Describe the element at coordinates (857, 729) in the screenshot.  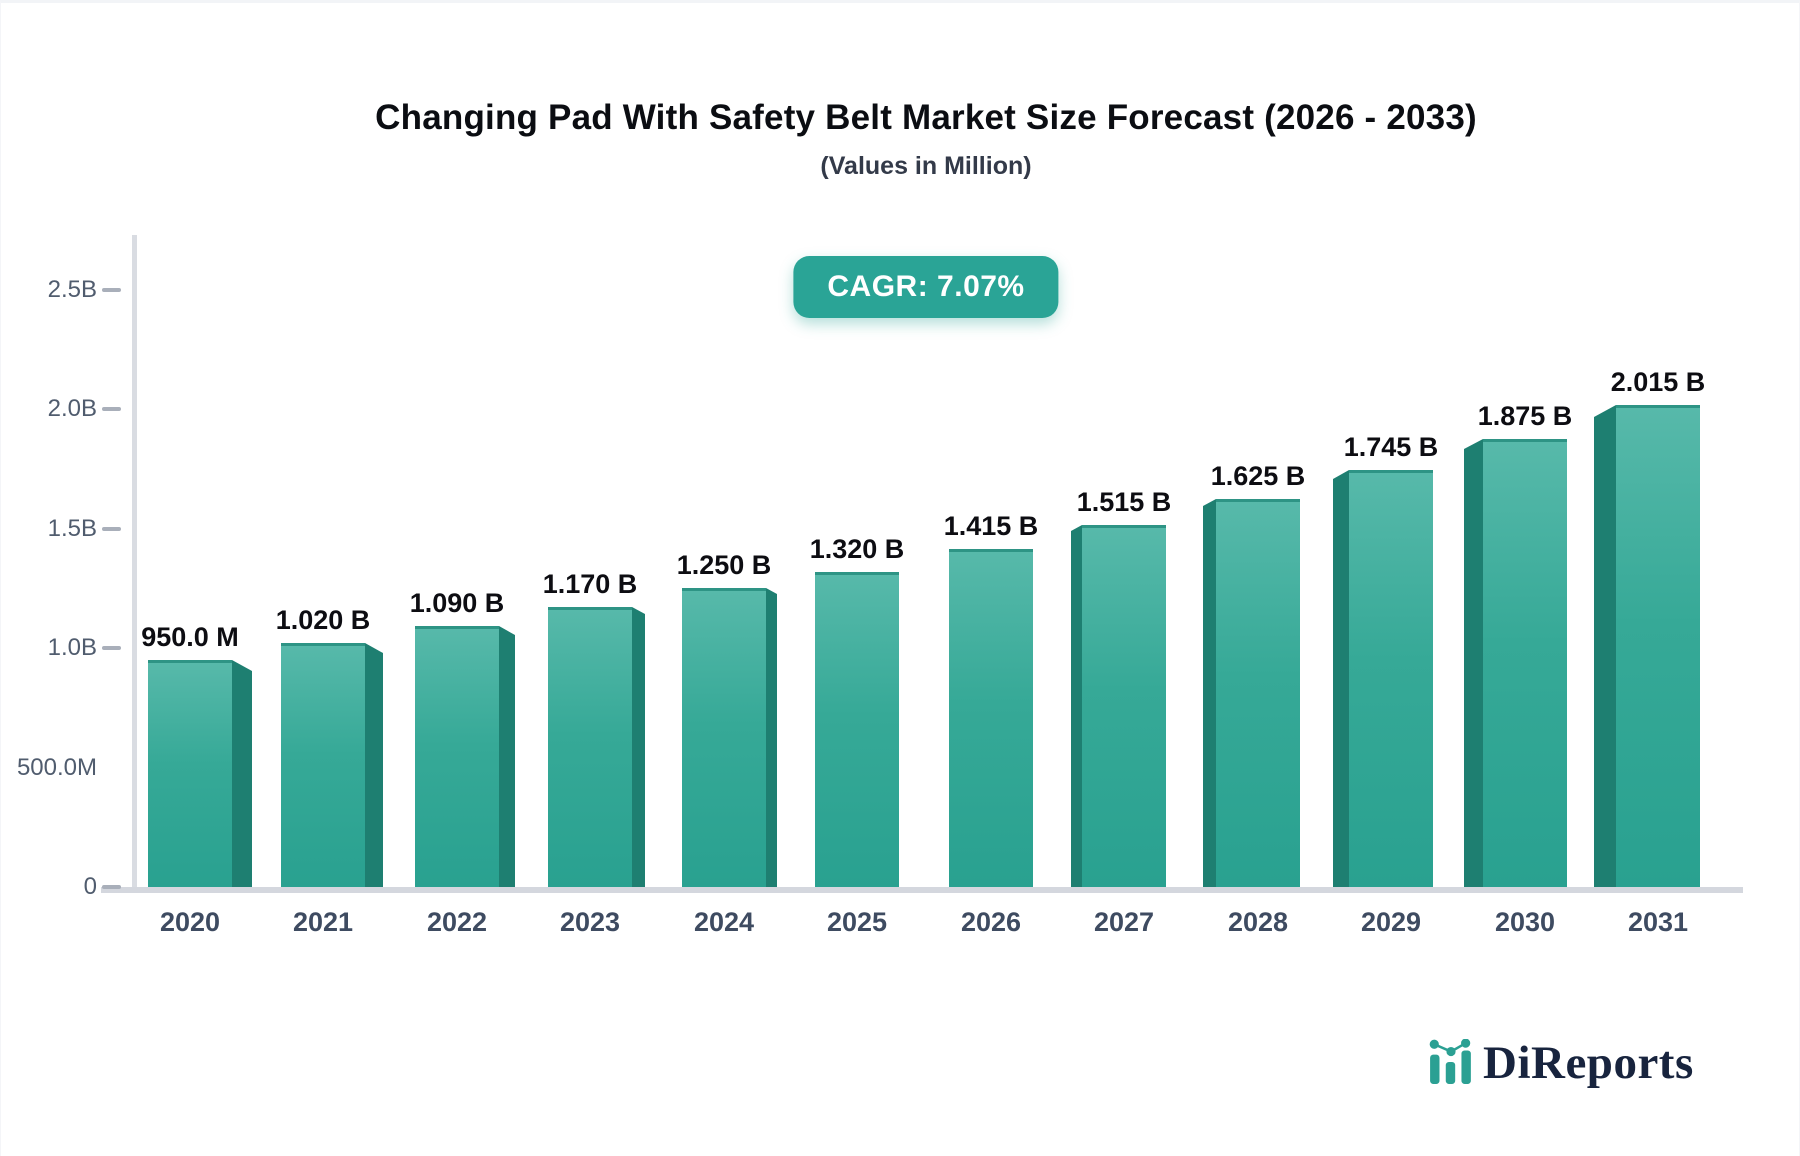
I see `bar-2025` at that location.